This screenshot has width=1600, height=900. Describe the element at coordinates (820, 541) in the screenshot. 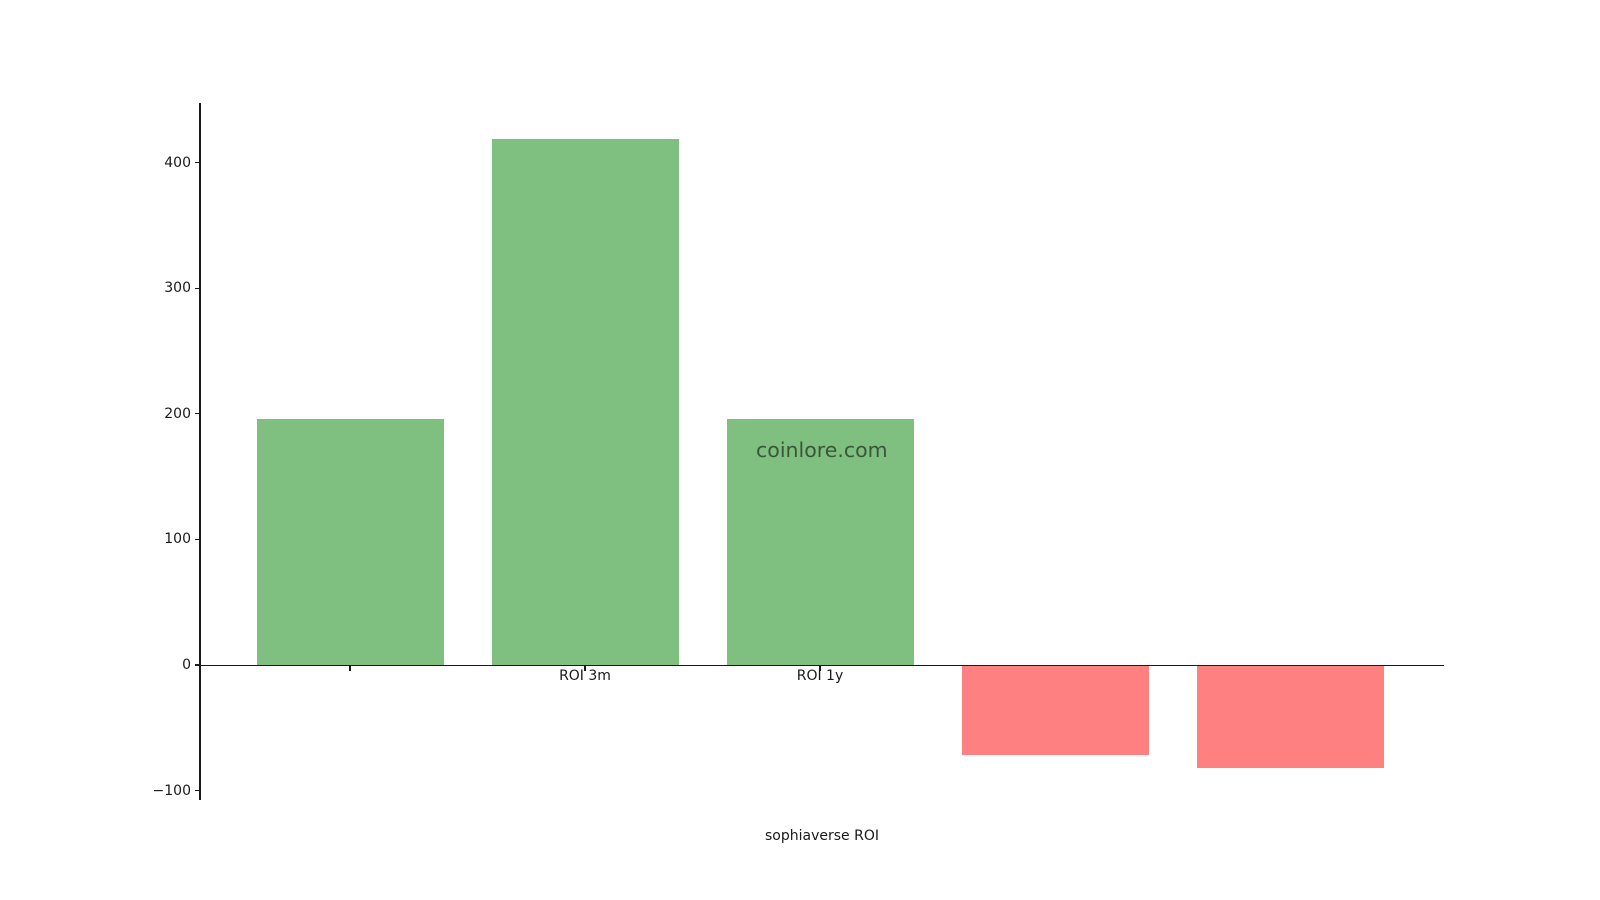

I see `bar-roi-1y` at that location.